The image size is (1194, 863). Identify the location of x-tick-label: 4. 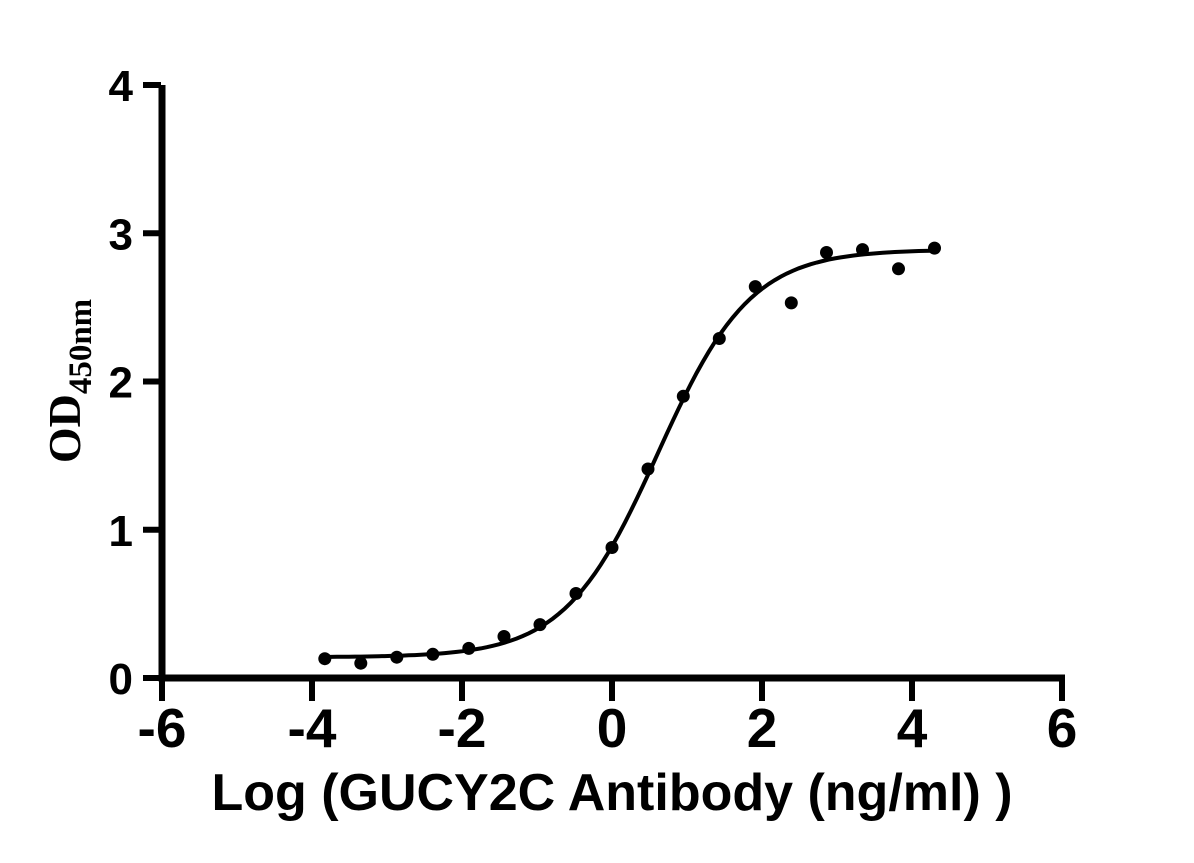
(912, 728).